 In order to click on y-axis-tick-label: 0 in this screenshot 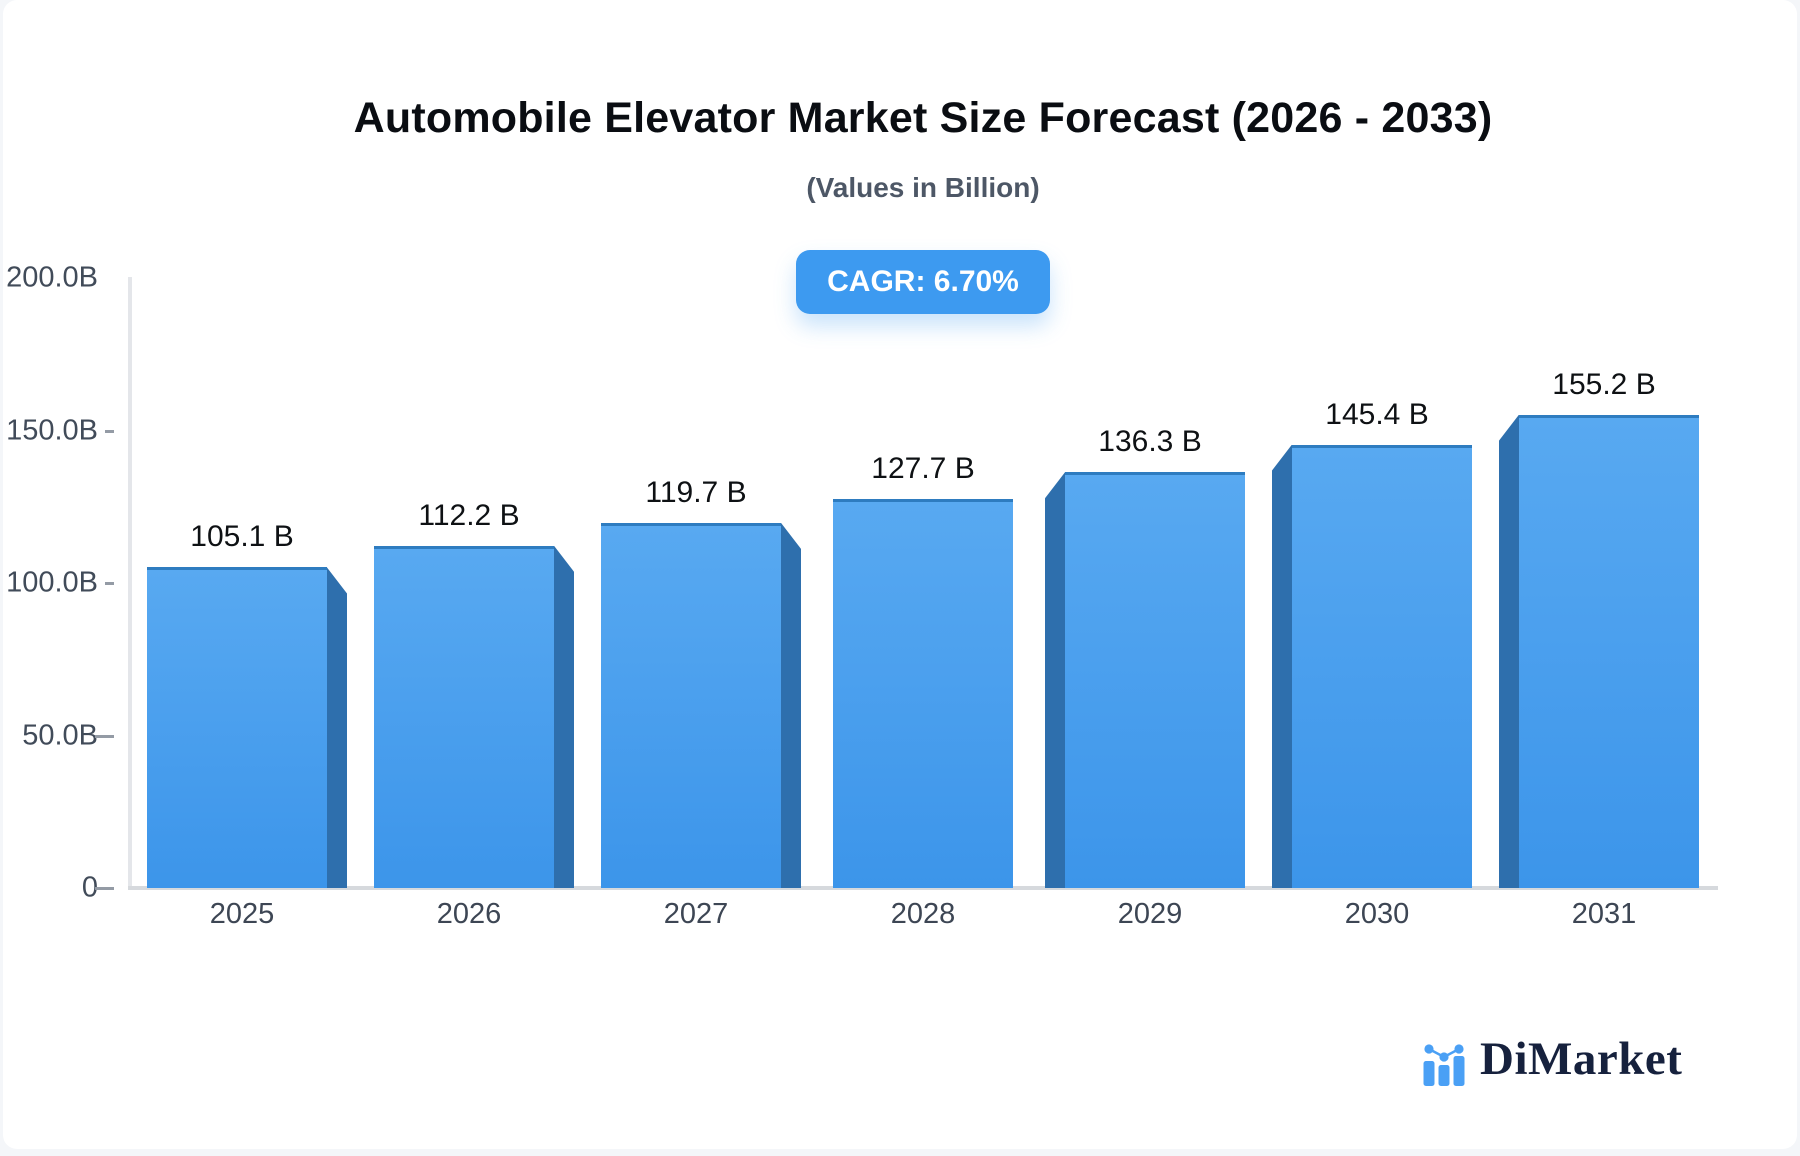, I will do `click(89, 887)`.